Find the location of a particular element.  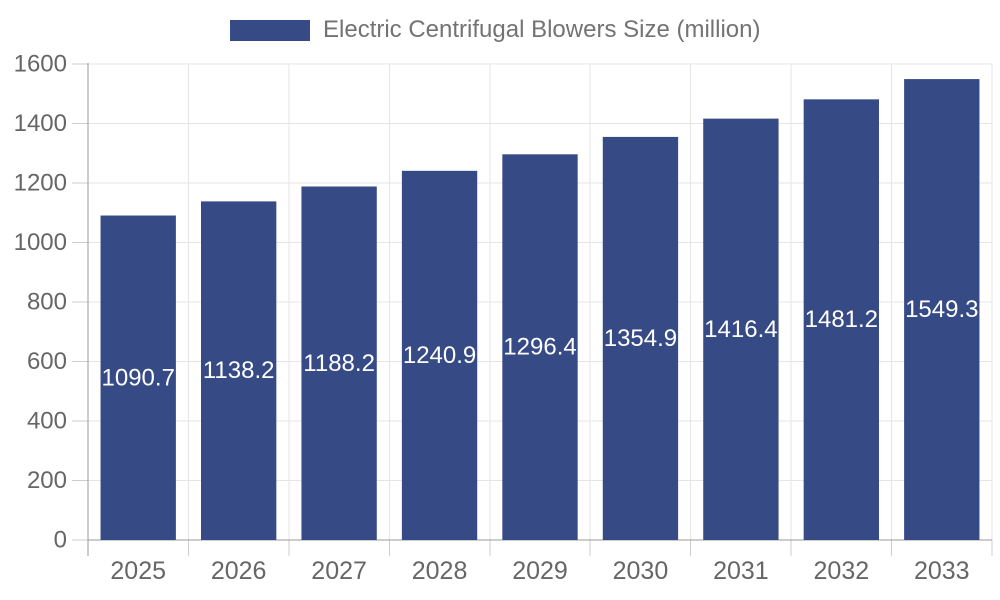

bar-value-label: 1138.2 is located at coordinates (239, 370).